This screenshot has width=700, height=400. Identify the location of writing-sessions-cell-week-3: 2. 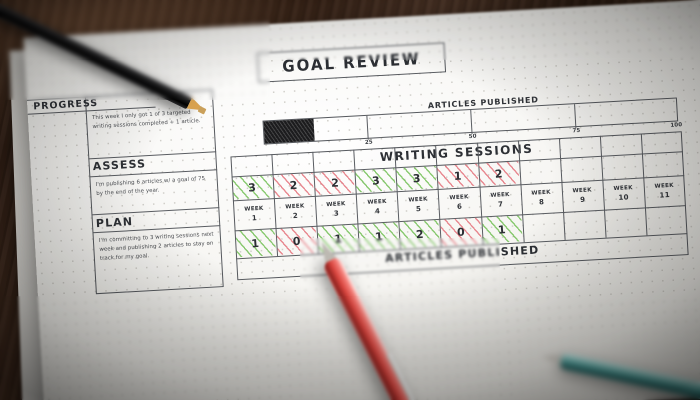
(335, 183).